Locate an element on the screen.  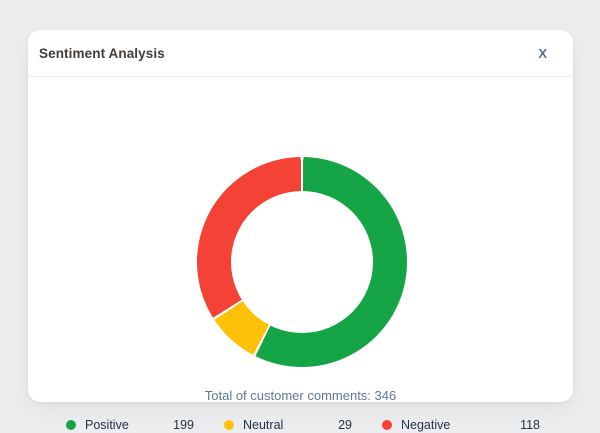
legend-value-positive: 199 is located at coordinates (183, 425).